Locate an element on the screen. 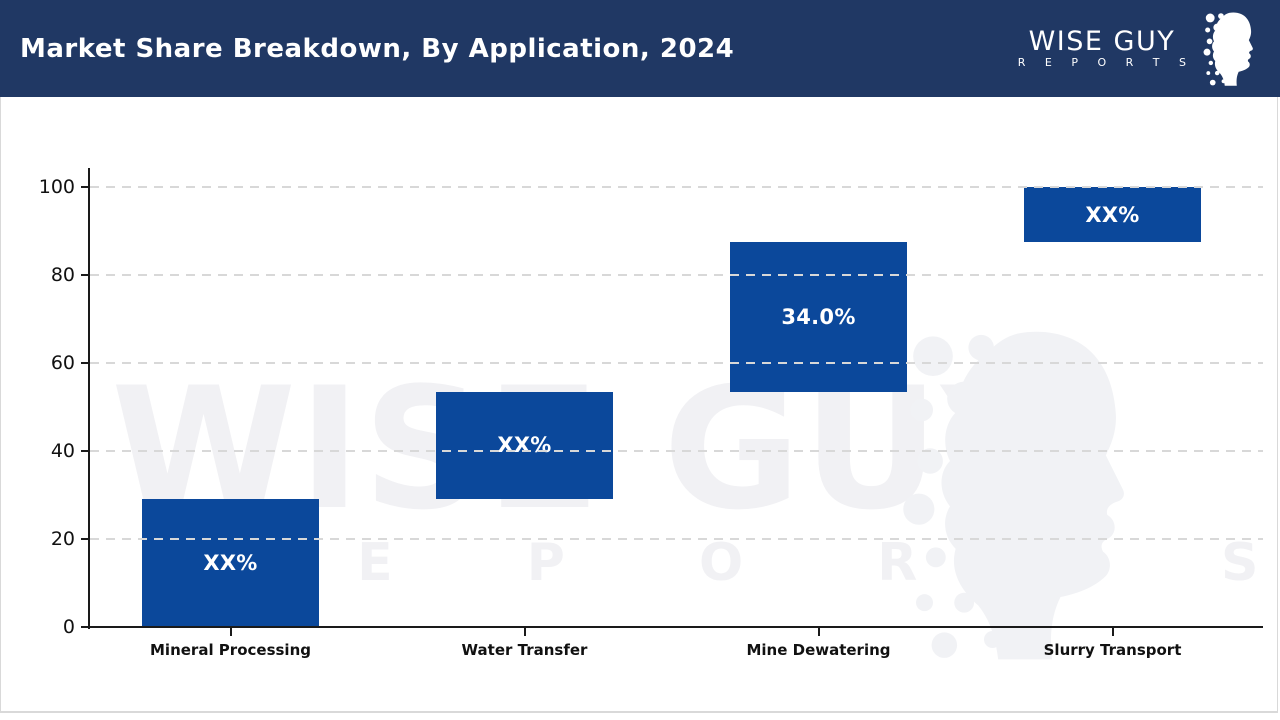 This screenshot has width=1280, height=720. x-axis-label-mine-dewatering: Mine Dewatering is located at coordinates (818, 650).